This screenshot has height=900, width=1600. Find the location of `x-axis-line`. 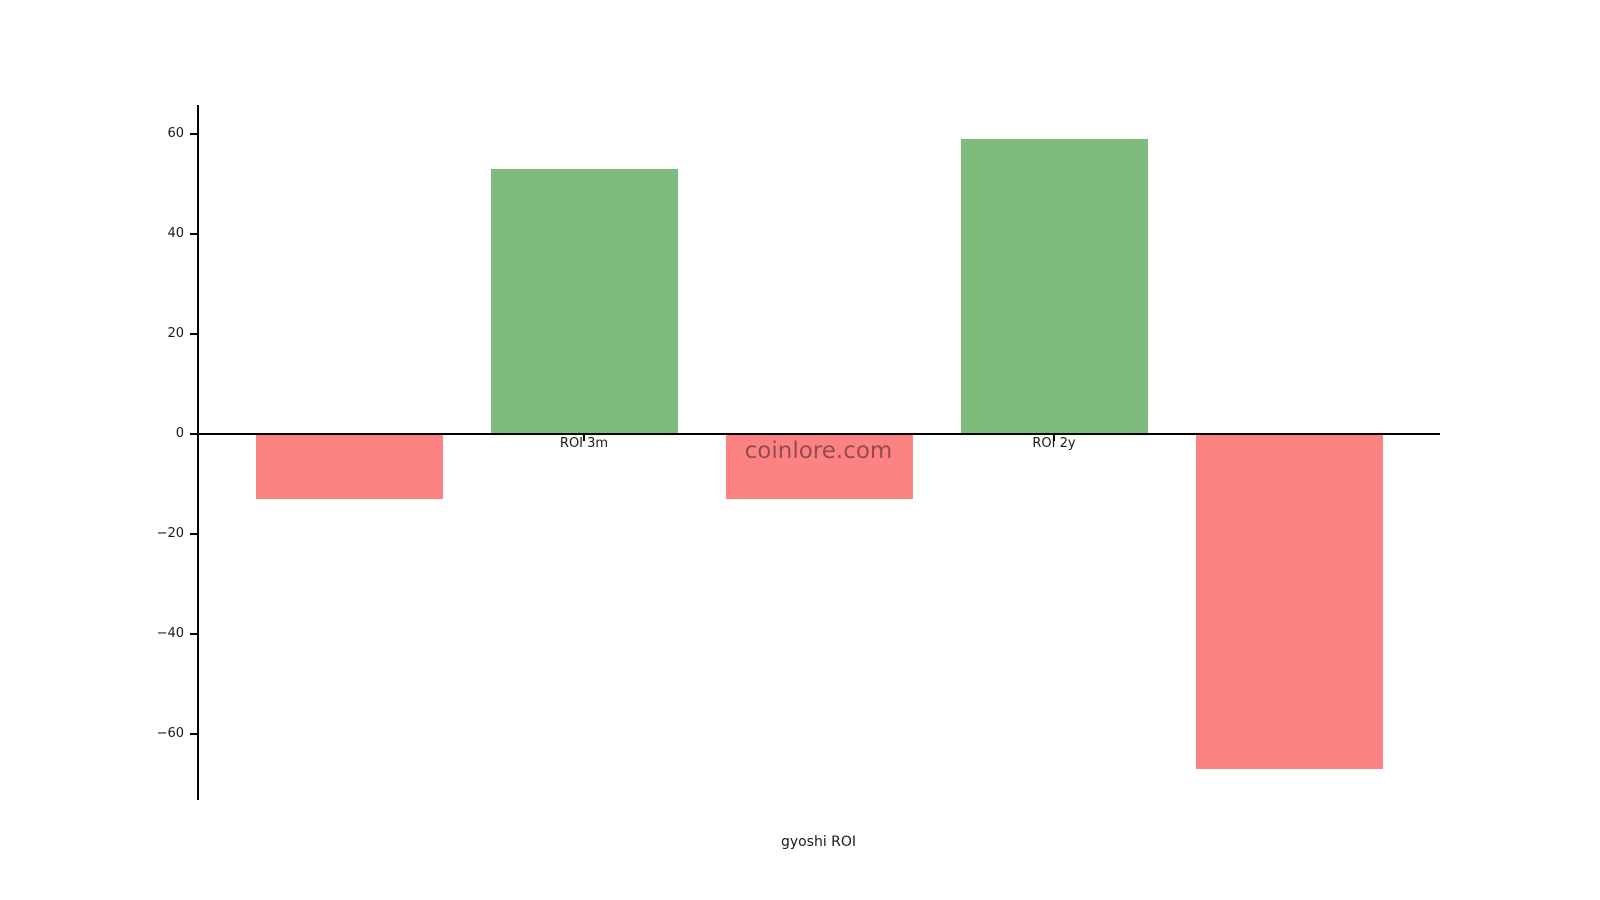

x-axis-line is located at coordinates (818, 434).